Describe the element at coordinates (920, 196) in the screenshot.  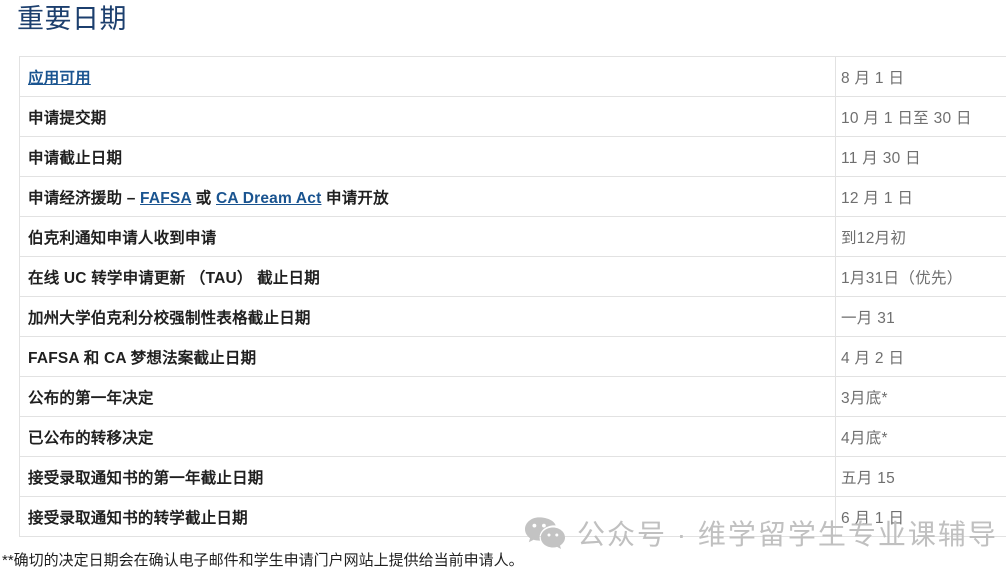
I see `date-cell: 12 月 1 日` at that location.